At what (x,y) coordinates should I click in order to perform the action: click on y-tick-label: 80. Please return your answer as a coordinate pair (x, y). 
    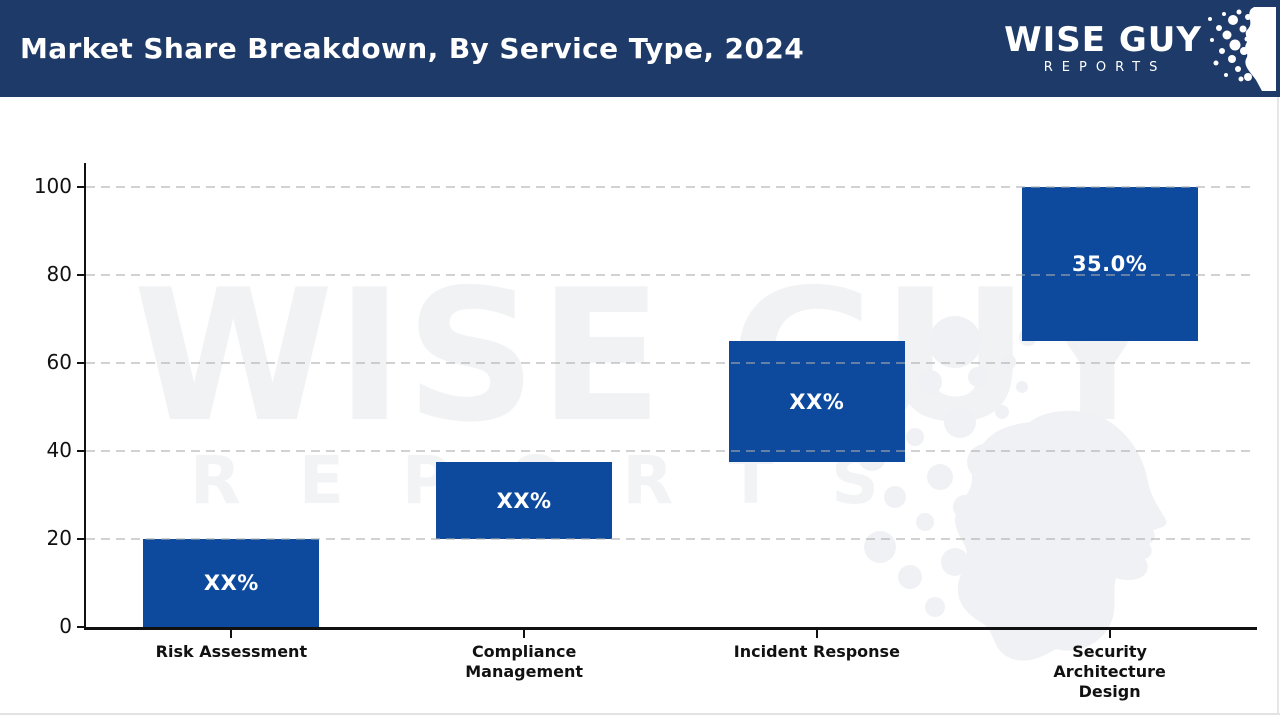
    Looking at the image, I should click on (59, 274).